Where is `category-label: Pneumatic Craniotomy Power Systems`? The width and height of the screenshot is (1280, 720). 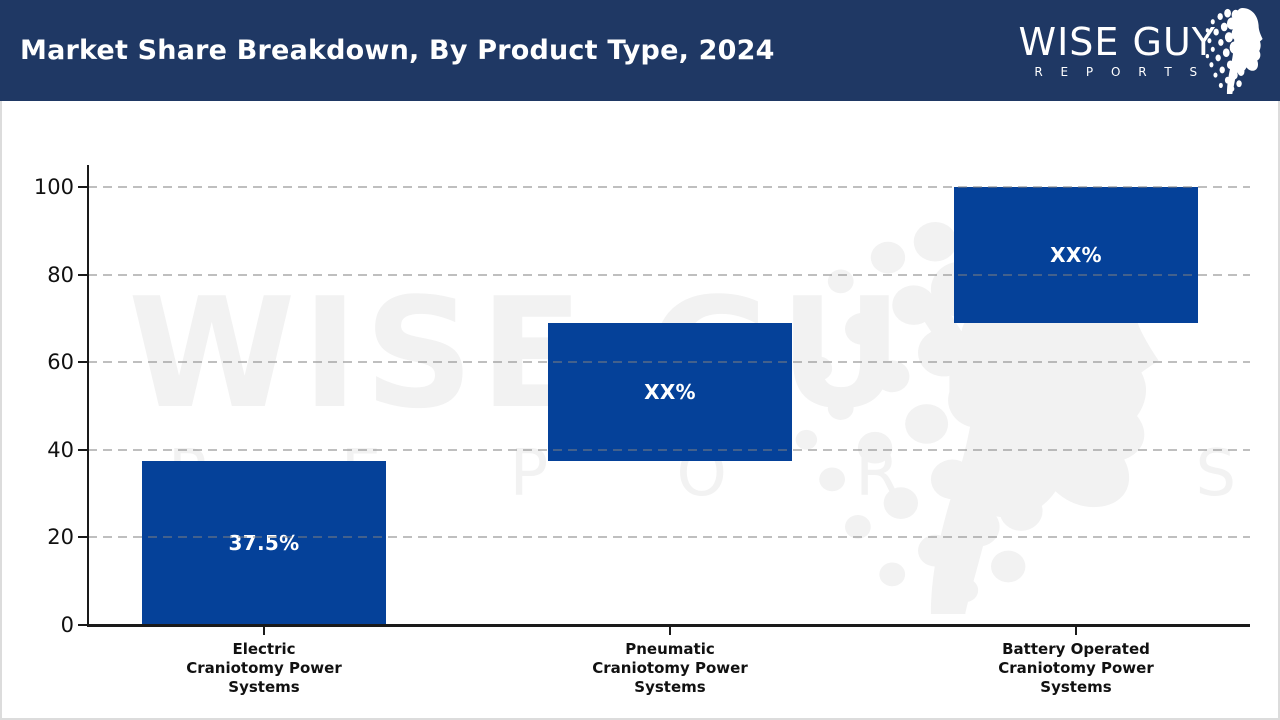 category-label: Pneumatic Craniotomy Power Systems is located at coordinates (670, 668).